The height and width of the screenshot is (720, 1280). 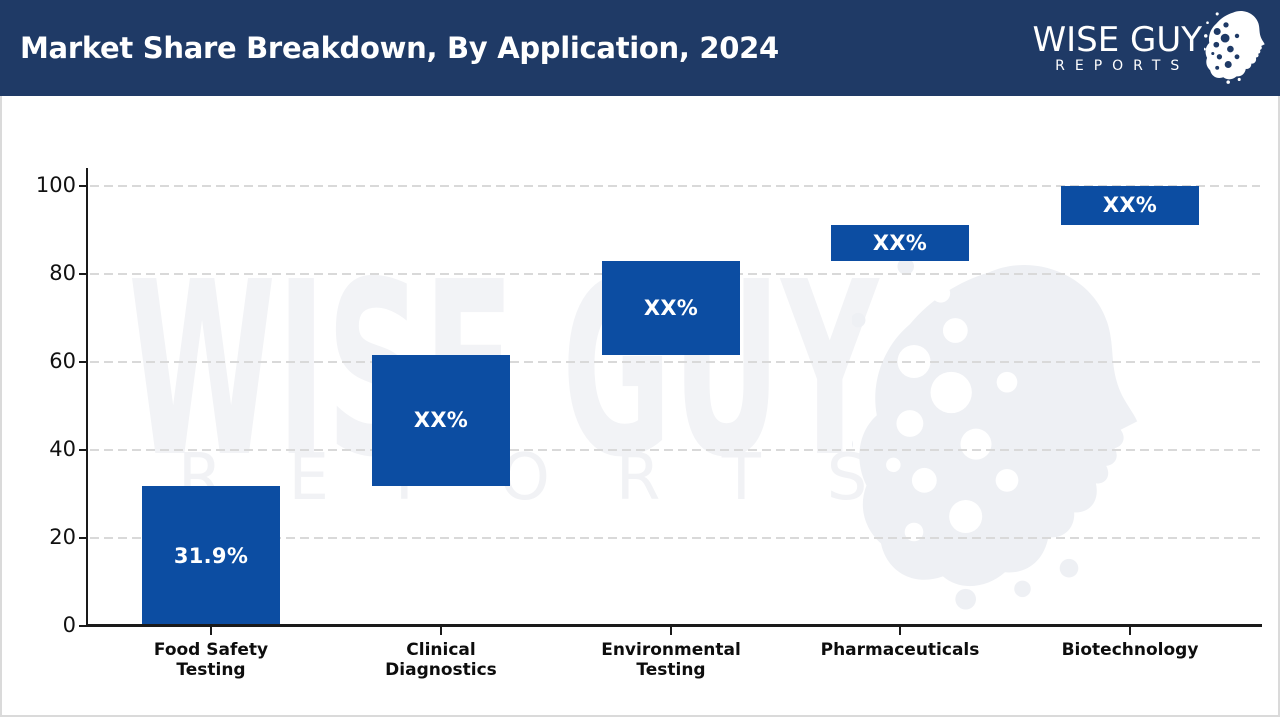 I want to click on bar-food-safety: 31.9%, so click(x=211, y=555).